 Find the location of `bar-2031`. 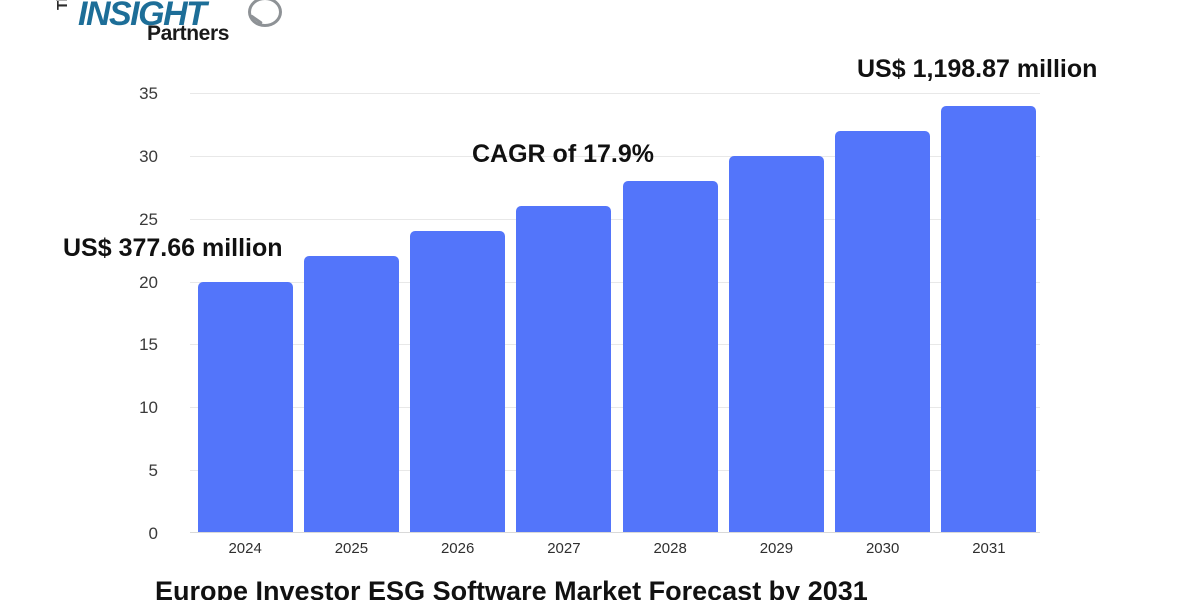

bar-2031 is located at coordinates (989, 319).